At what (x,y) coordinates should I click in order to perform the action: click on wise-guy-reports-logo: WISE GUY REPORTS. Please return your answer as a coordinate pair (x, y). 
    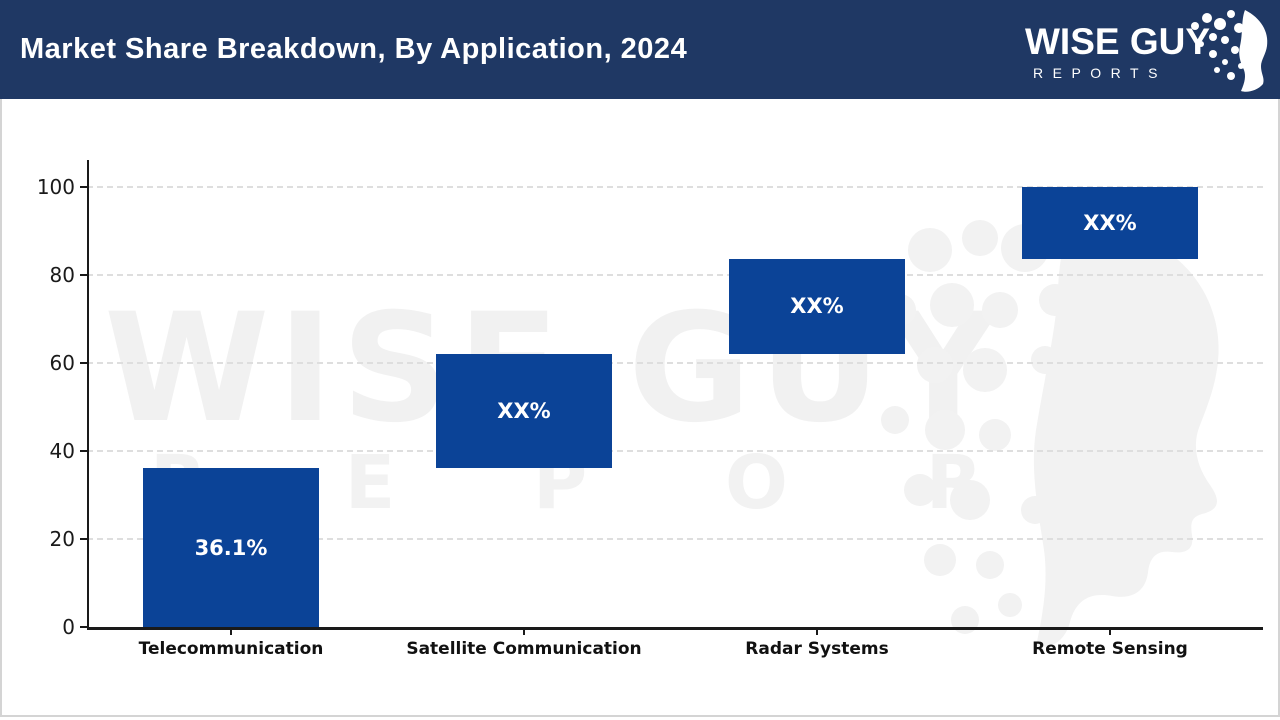
    Looking at the image, I should click on (1146, 51).